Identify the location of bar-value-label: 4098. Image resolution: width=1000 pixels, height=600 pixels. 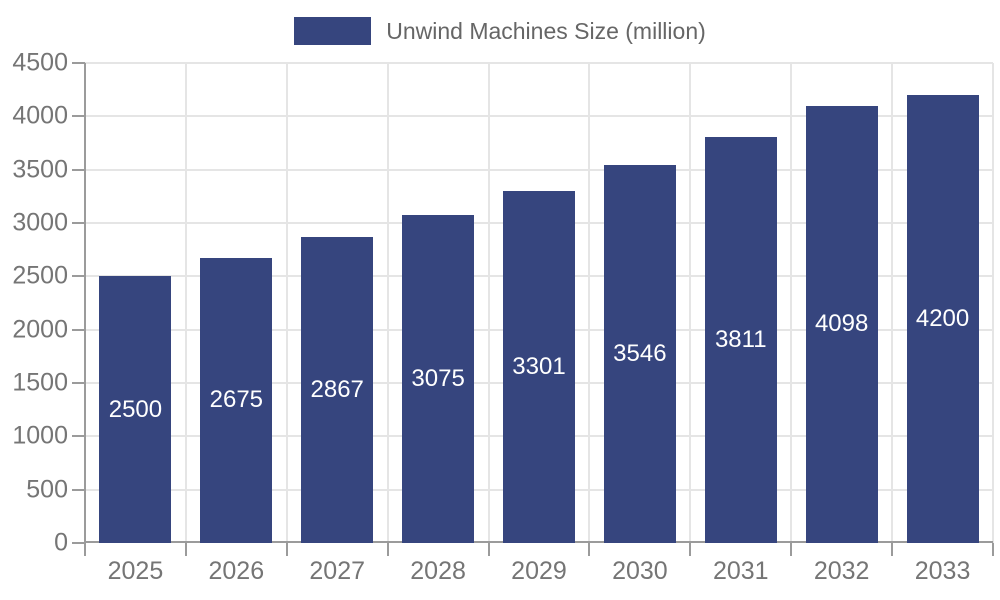
(841, 324).